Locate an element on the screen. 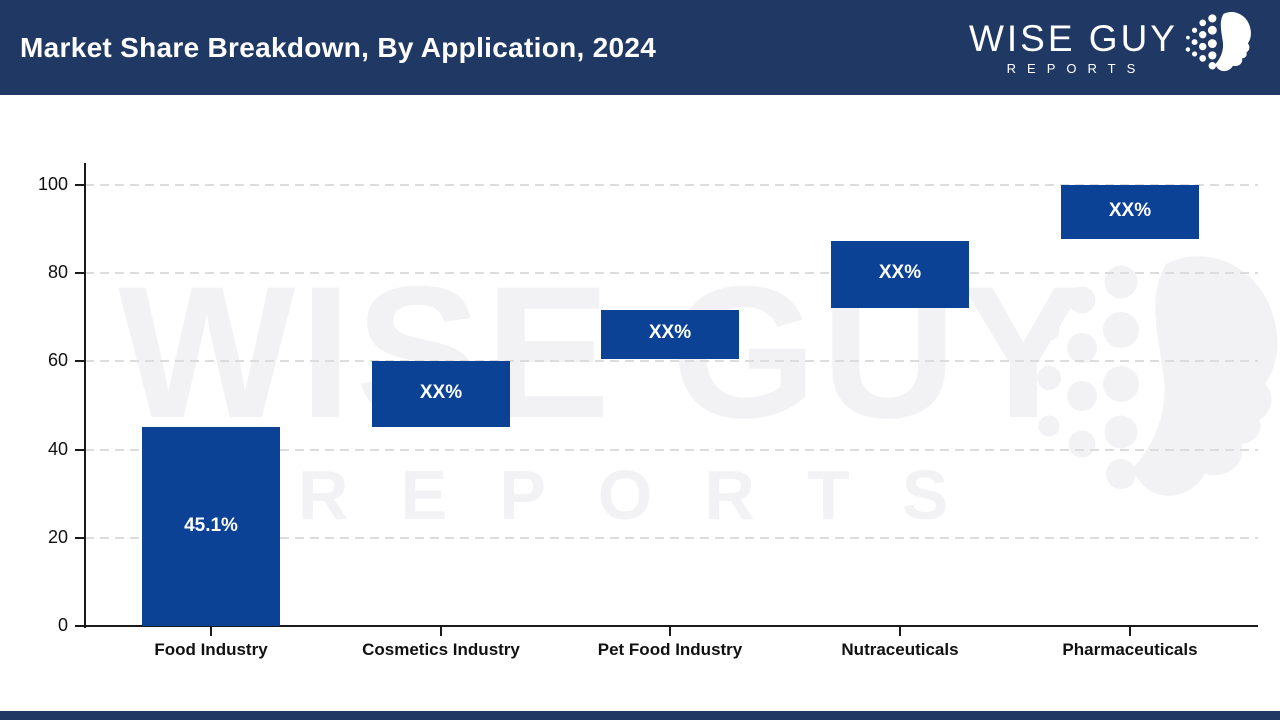 The width and height of the screenshot is (1280, 720). watermark-line2: REPORTS is located at coordinates (649, 495).